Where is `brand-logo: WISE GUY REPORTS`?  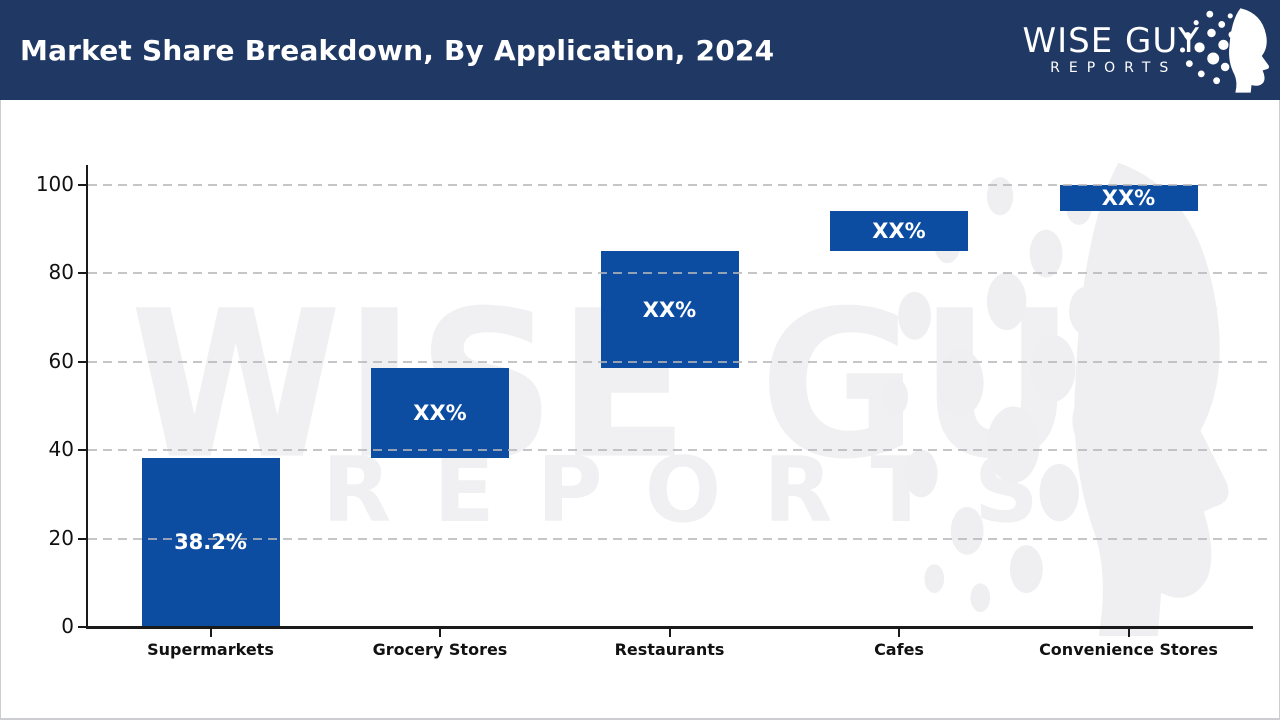
brand-logo: WISE GUY REPORTS is located at coordinates (1147, 50).